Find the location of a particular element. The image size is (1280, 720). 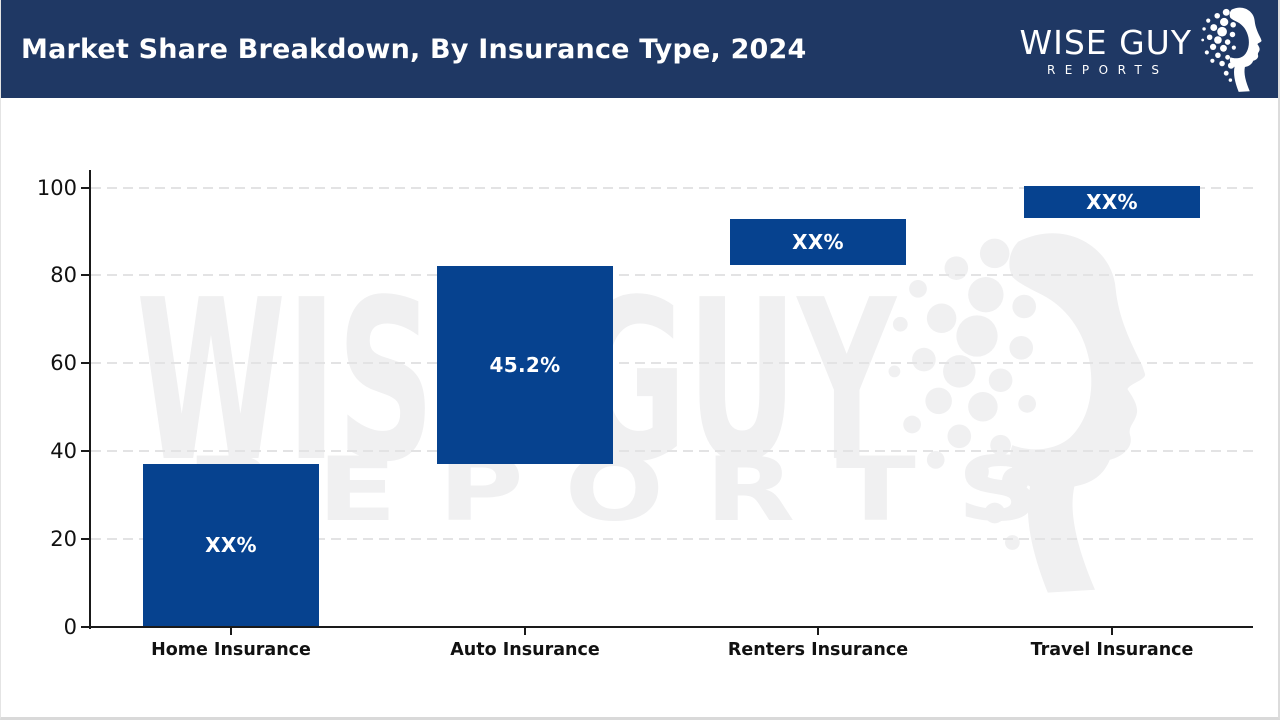

bar-auto-insurance: 45.2% is located at coordinates (525, 365).